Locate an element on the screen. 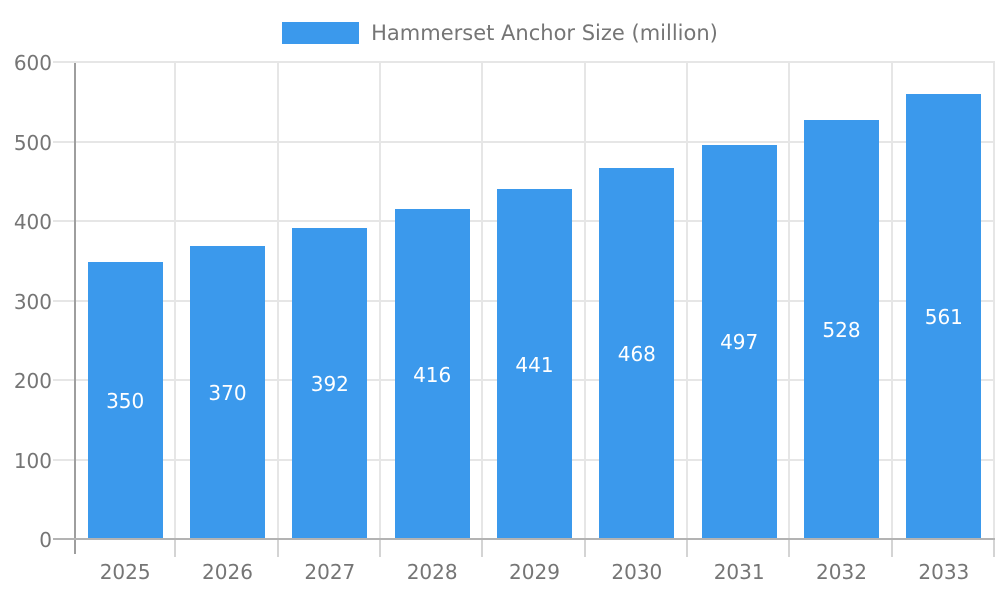 Image resolution: width=1000 pixels, height=600 pixels. bar-value-label: 416 is located at coordinates (432, 374).